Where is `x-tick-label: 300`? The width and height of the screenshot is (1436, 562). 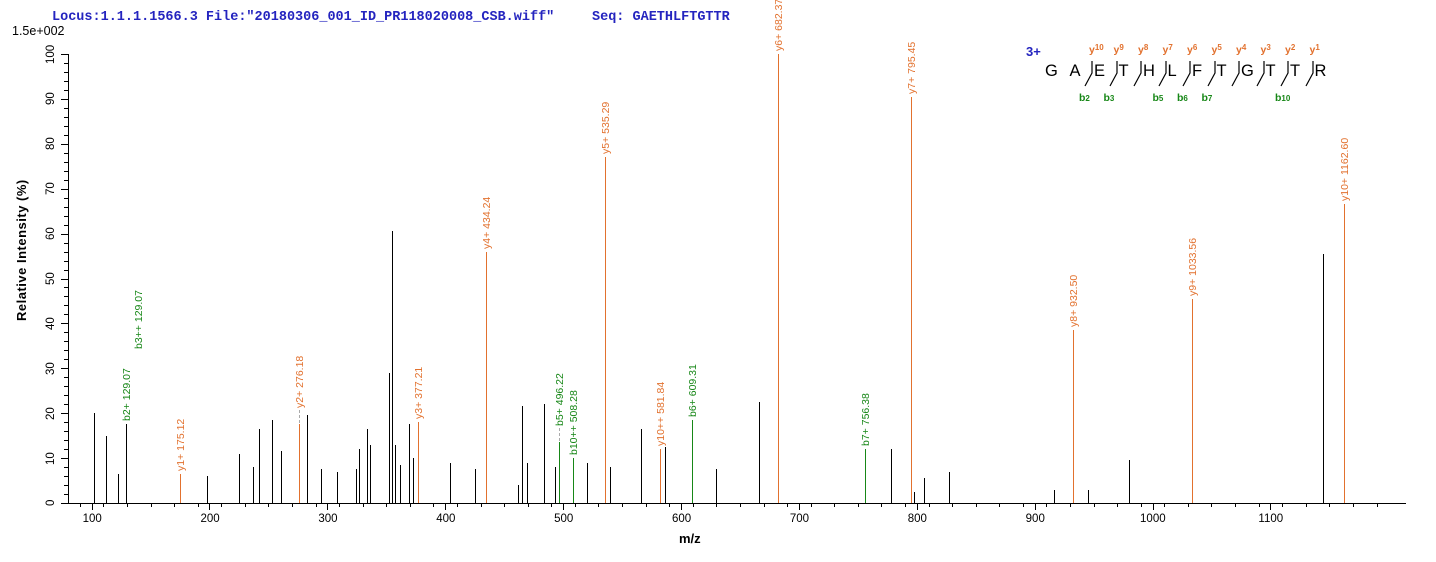 x-tick-label: 300 is located at coordinates (328, 519).